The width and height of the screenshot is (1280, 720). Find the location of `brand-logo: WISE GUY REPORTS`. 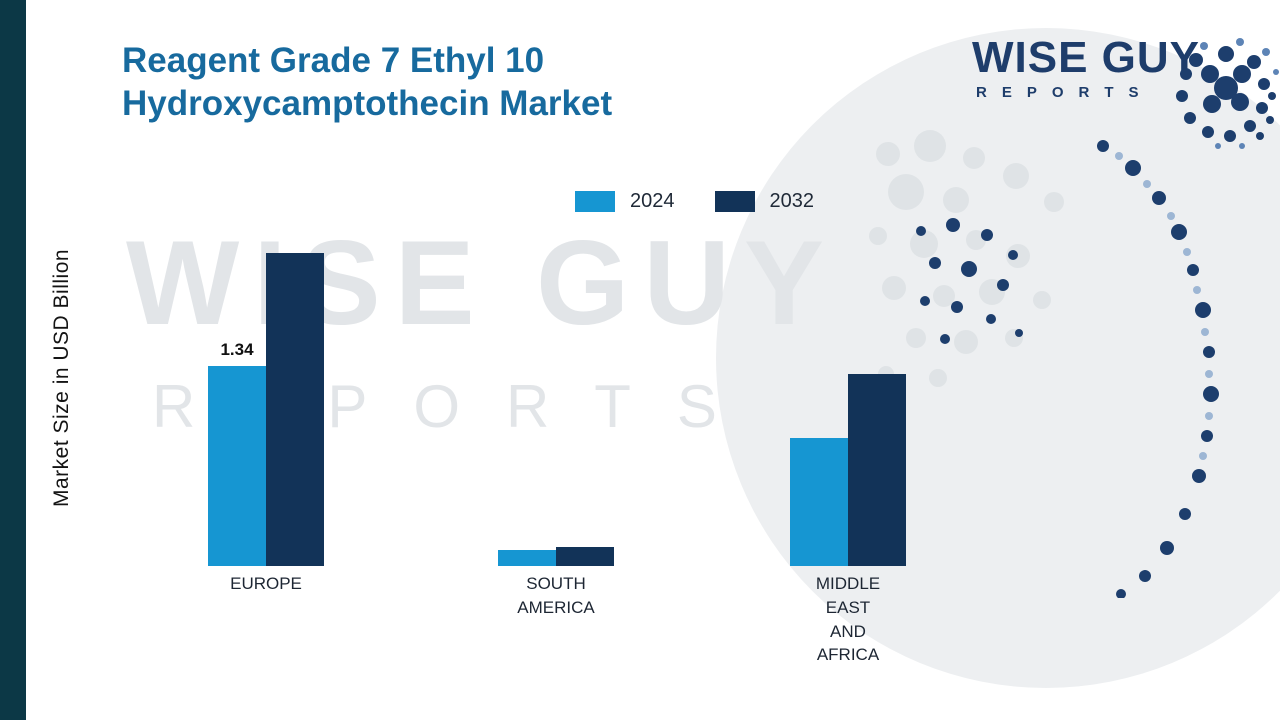

brand-logo: WISE GUY REPORTS is located at coordinates (1086, 67).